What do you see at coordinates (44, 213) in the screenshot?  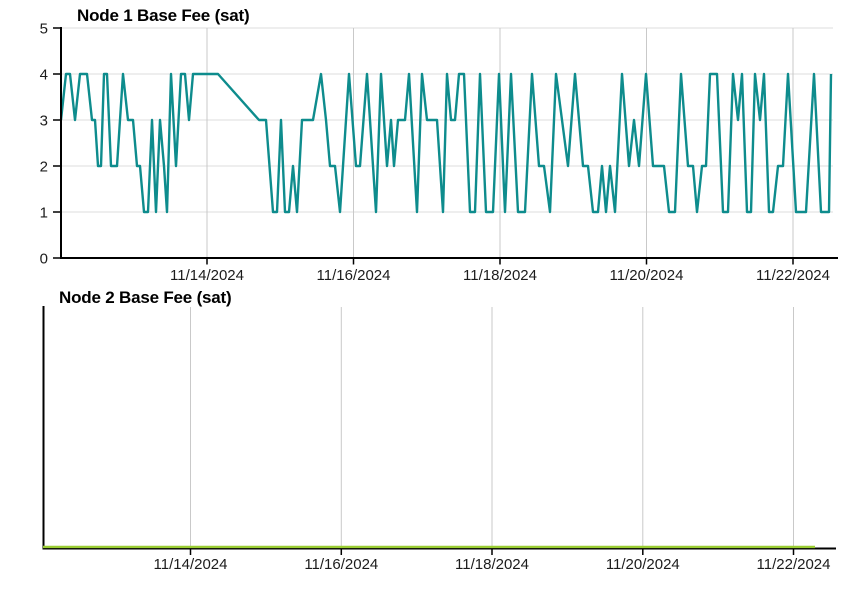 I see `y-tick-label: 1` at bounding box center [44, 213].